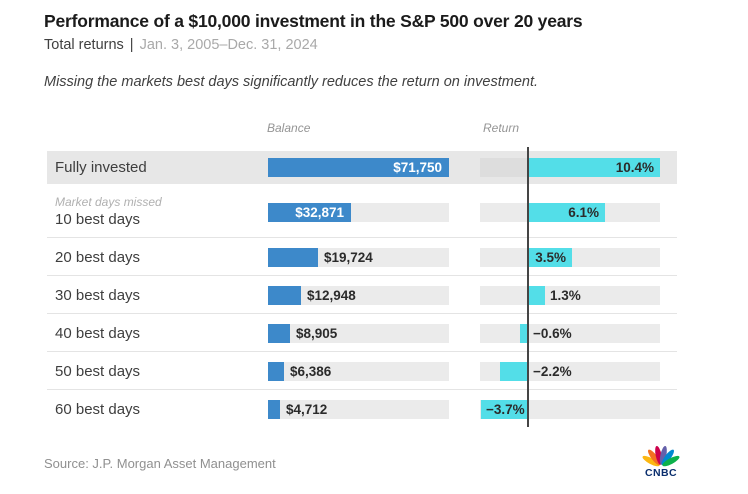 Image resolution: width=748 pixels, height=494 pixels. I want to click on balance-track: $8,905, so click(358, 333).